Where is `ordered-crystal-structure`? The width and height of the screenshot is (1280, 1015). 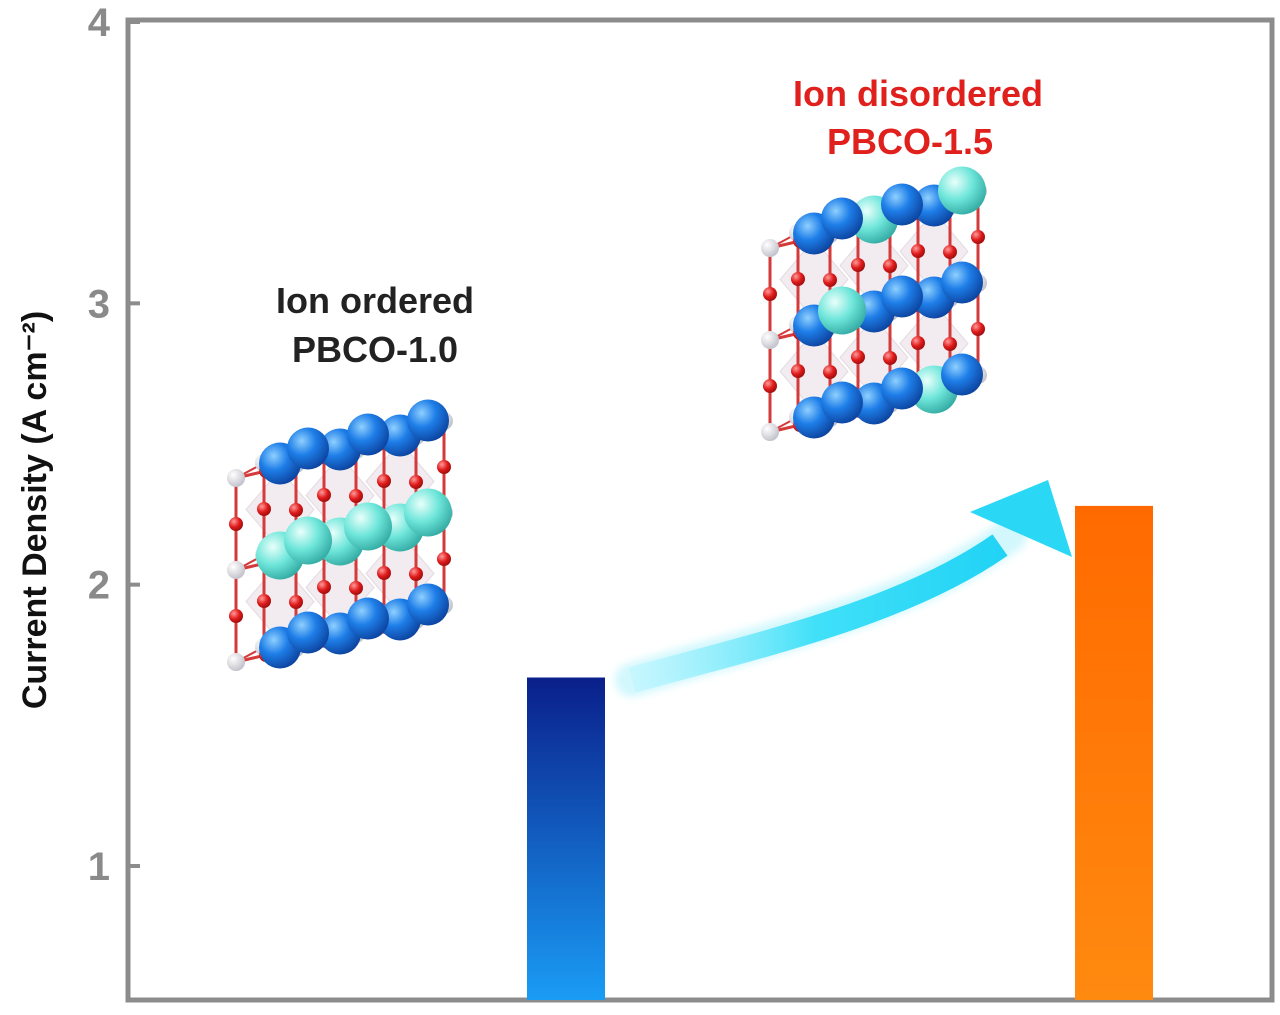 ordered-crystal-structure is located at coordinates (340, 535).